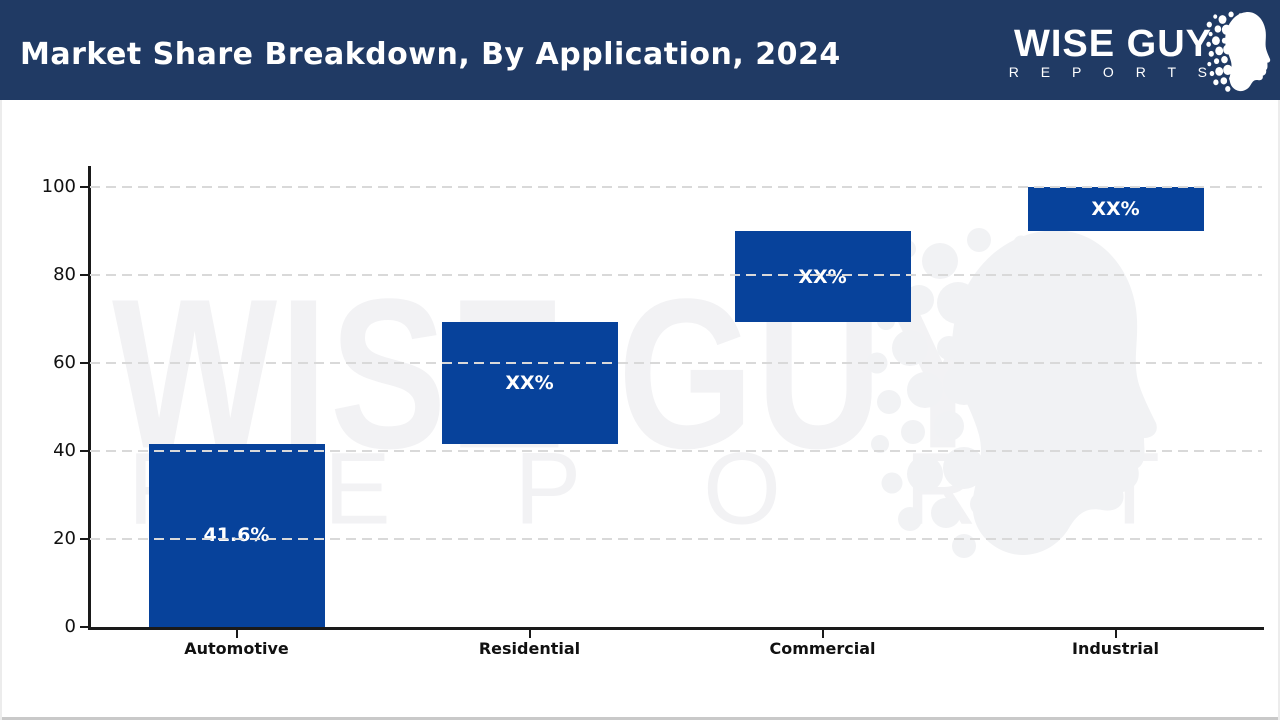 This screenshot has height=720, width=1280. What do you see at coordinates (64, 274) in the screenshot?
I see `y-tick-label-80: 80` at bounding box center [64, 274].